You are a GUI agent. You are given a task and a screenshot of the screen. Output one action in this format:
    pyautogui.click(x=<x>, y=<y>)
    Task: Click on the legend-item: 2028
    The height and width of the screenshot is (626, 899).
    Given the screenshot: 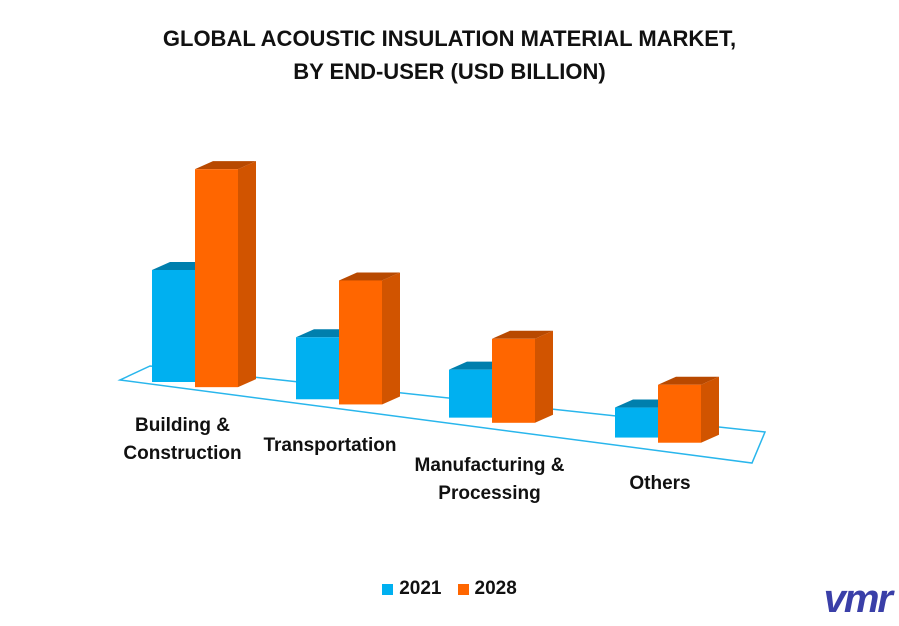 What is the action you would take?
    pyautogui.click(x=487, y=589)
    